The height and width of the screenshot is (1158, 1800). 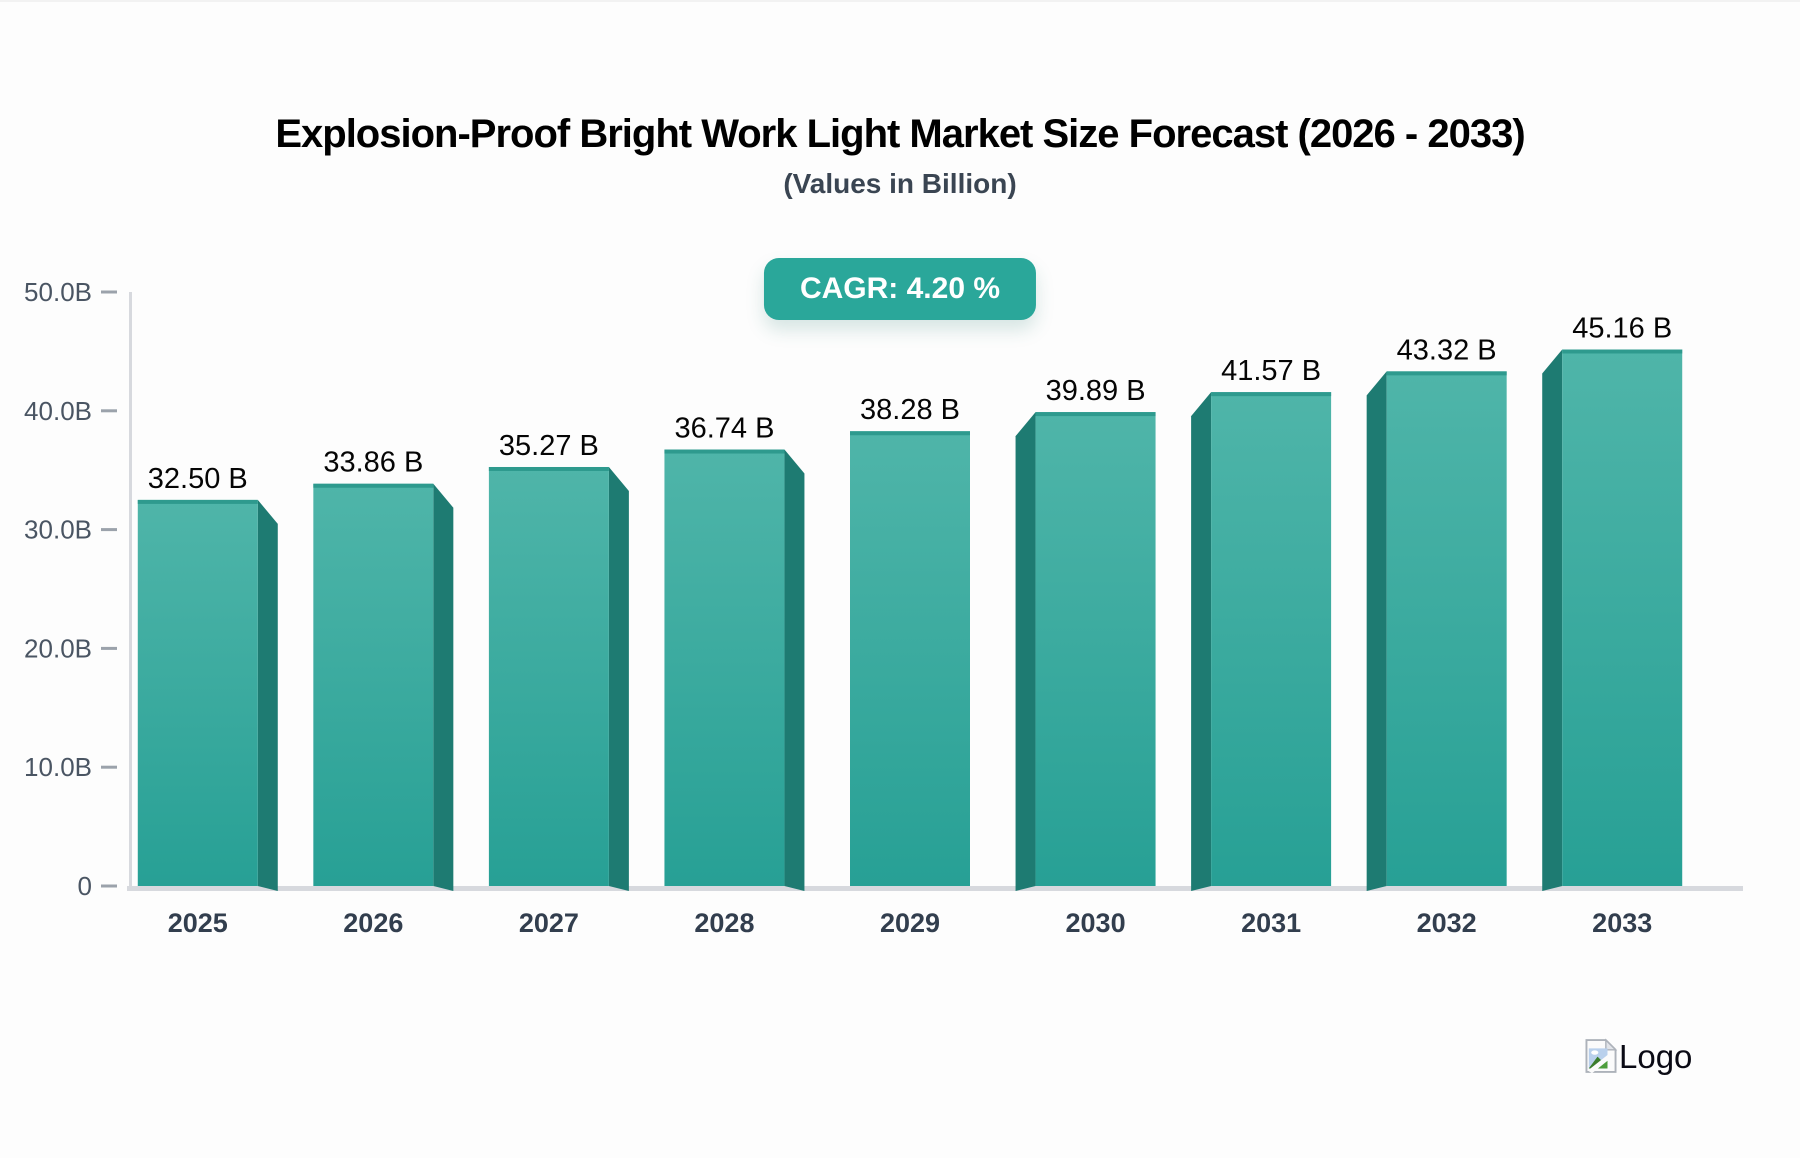 What do you see at coordinates (373, 463) in the screenshot?
I see `bar-value-label: 33.86 B` at bounding box center [373, 463].